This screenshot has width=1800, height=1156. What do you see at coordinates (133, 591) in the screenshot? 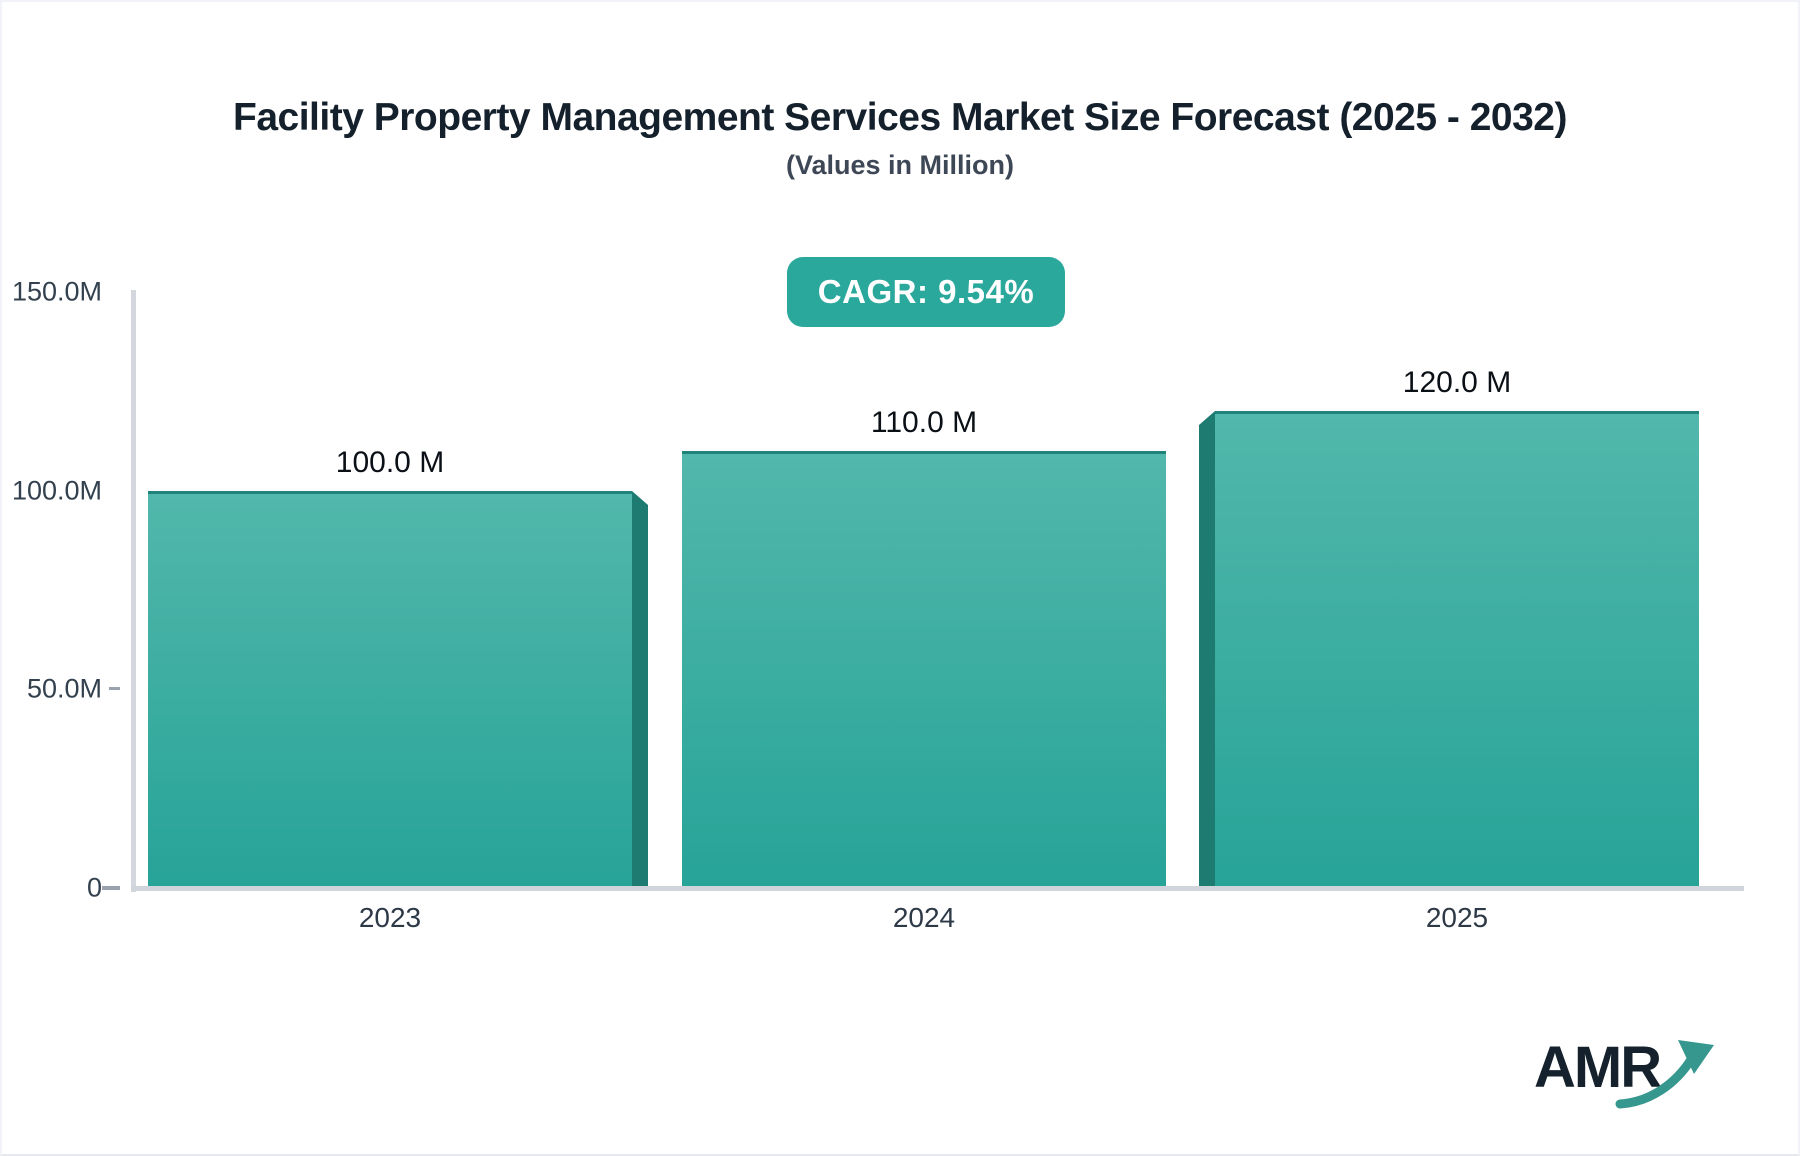
I see `y-axis-line` at bounding box center [133, 591].